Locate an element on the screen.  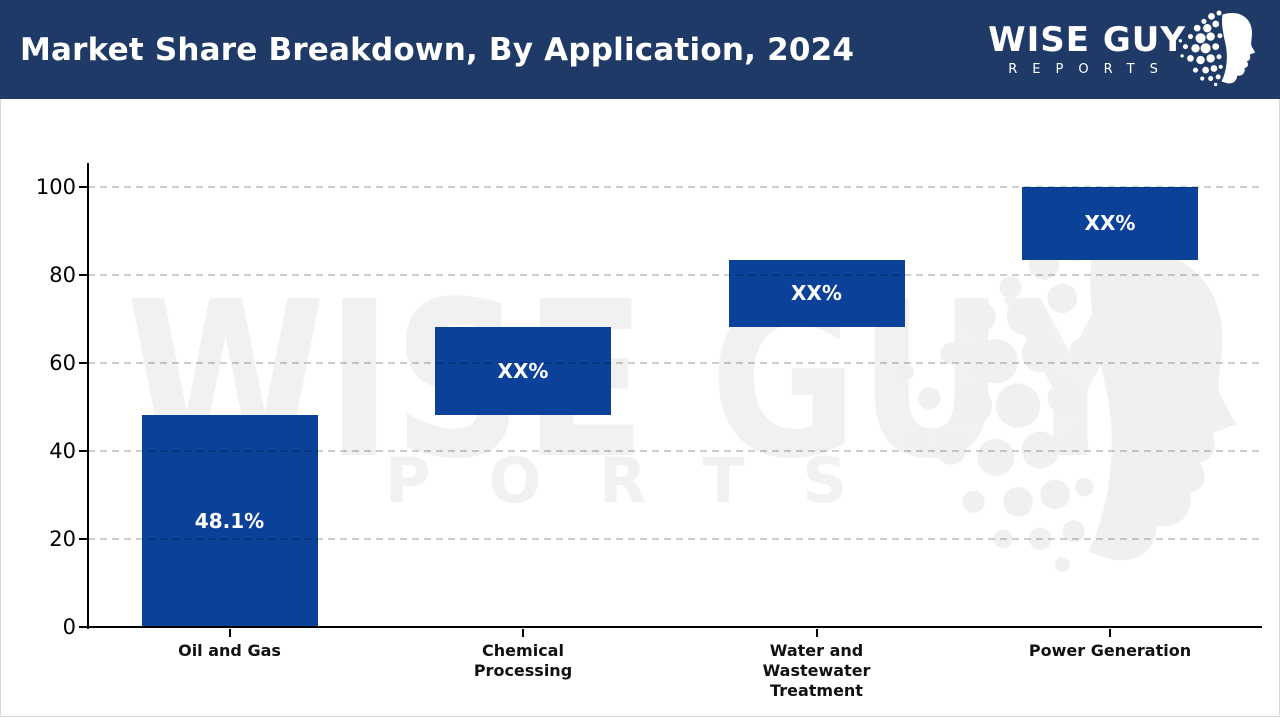
bar-chemical-processing is located at coordinates (523, 371).